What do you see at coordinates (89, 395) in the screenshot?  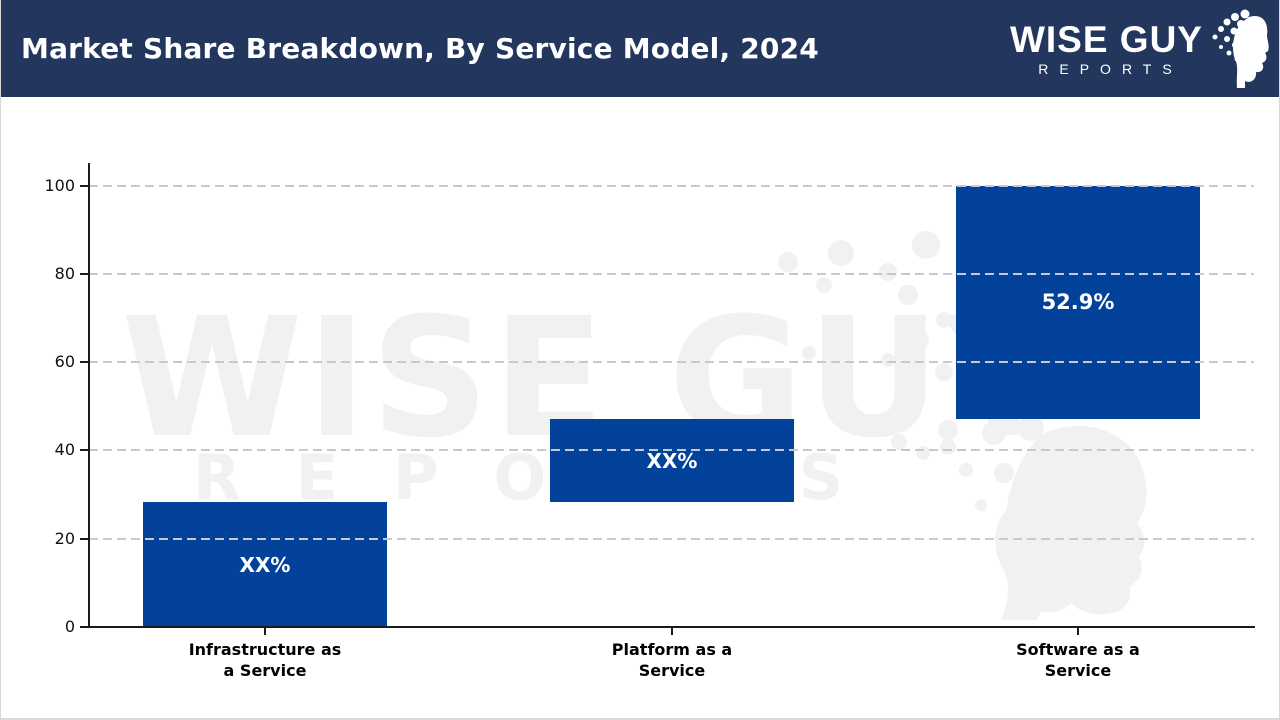 I see `y-axis-line` at bounding box center [89, 395].